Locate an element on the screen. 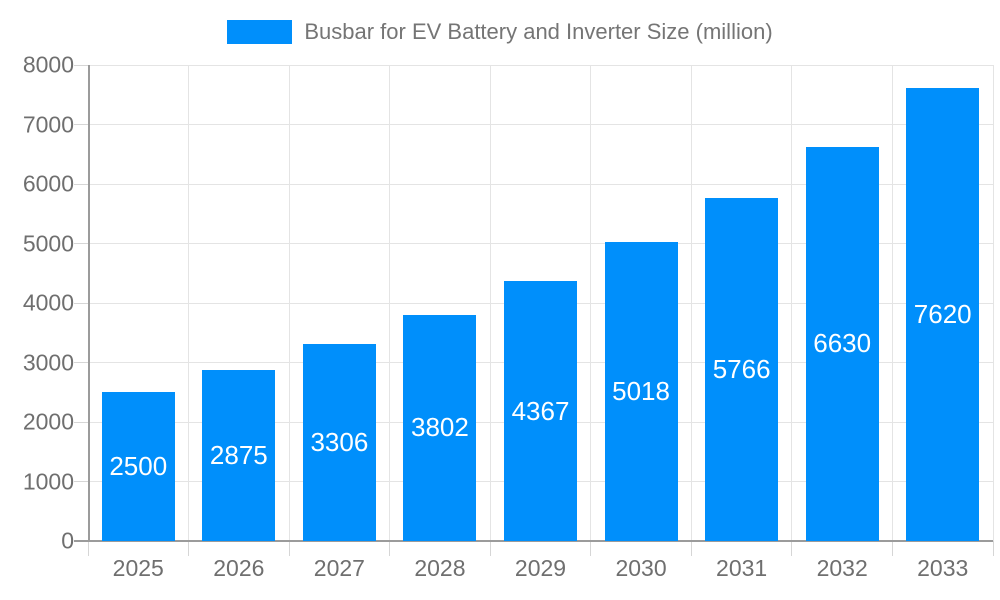 This screenshot has width=1000, height=600. y-tick-label: 3000 is located at coordinates (48, 362).